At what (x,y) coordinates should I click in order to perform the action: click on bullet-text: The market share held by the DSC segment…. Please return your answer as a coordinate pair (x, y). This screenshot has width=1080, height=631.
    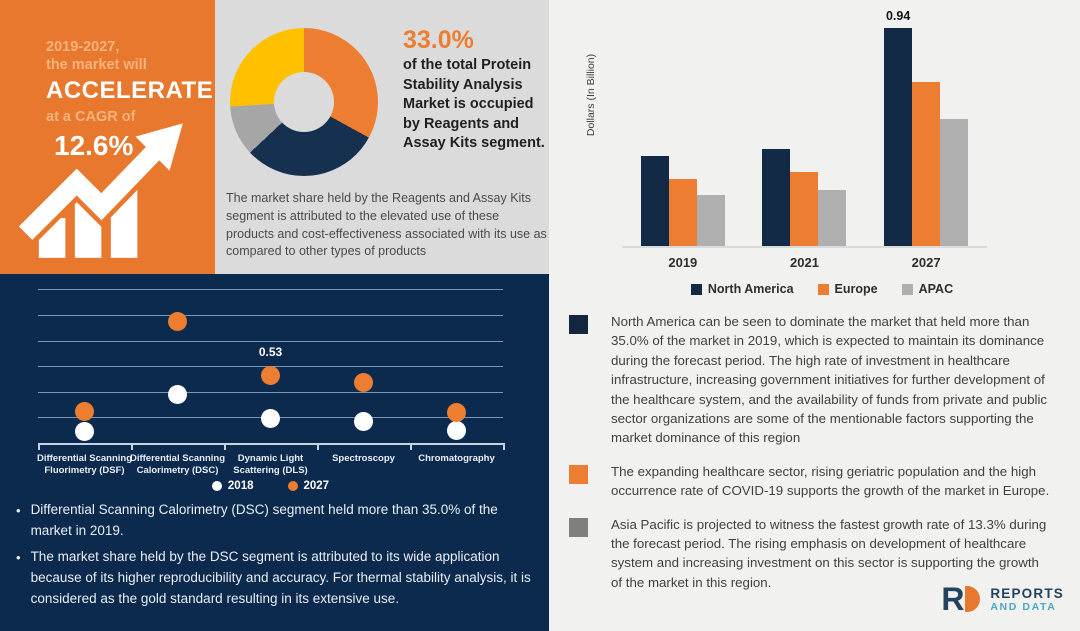
    Looking at the image, I should click on (280, 577).